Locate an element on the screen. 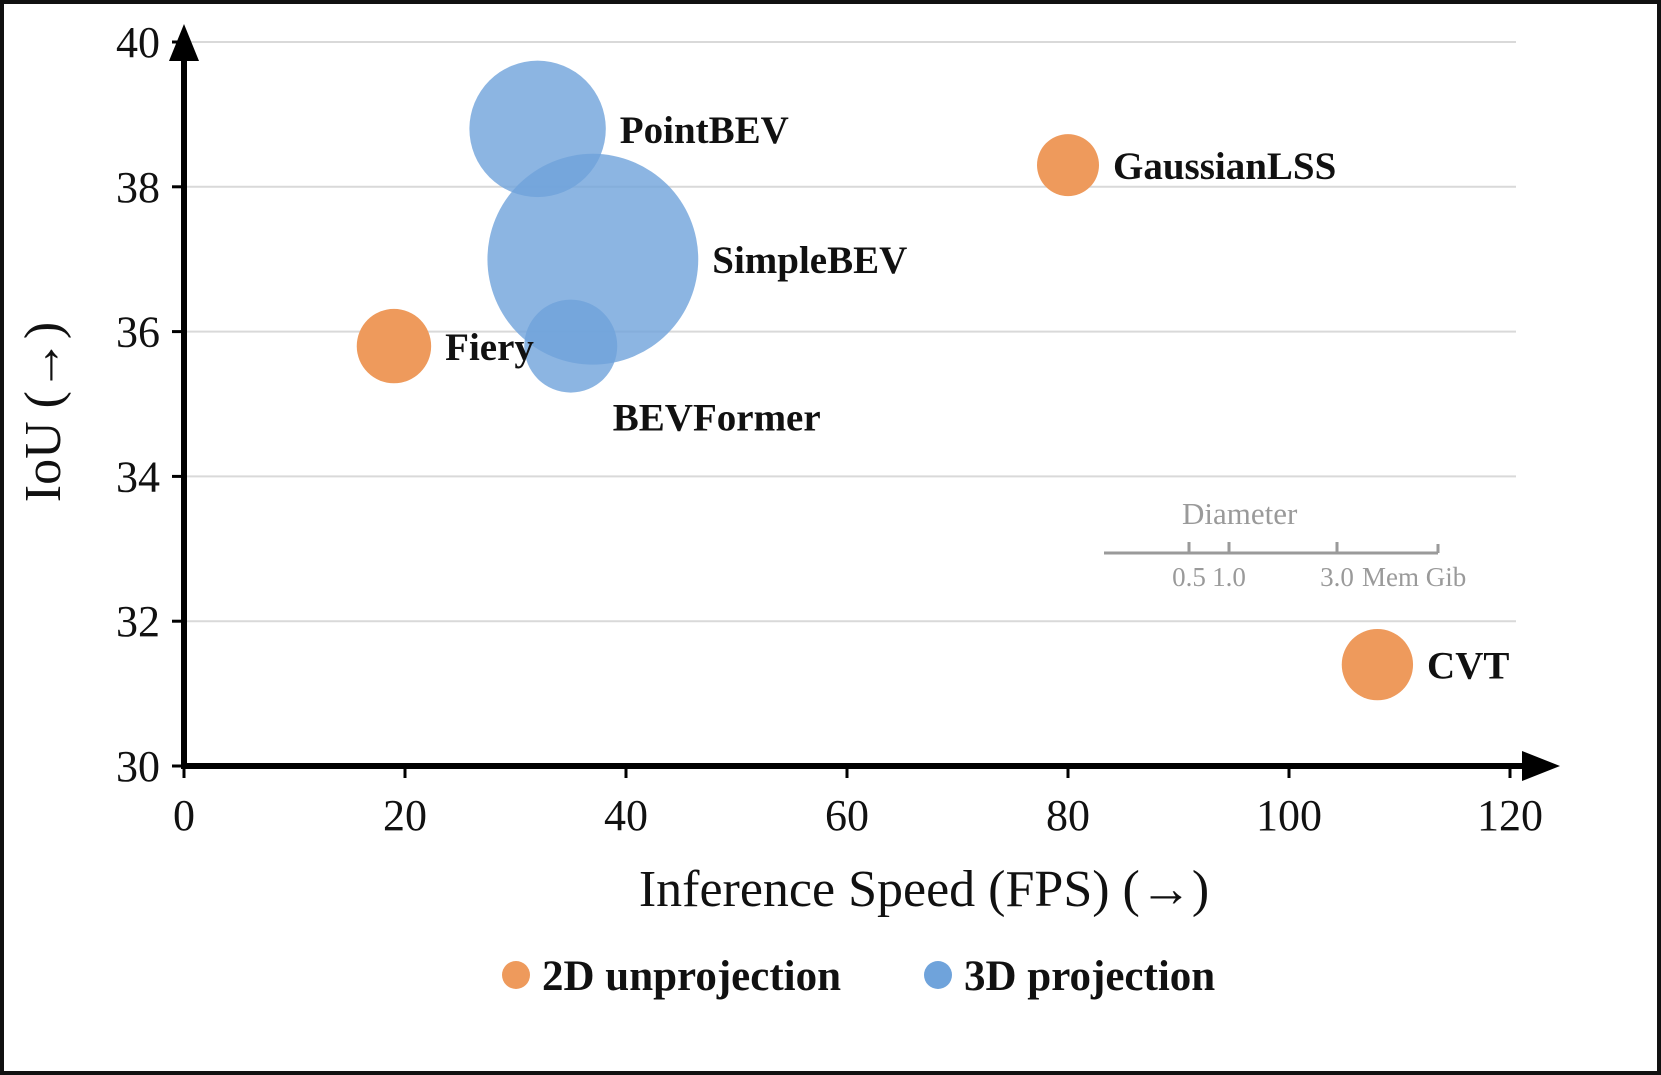 The width and height of the screenshot is (1661, 1075). x-tick-label: 20 is located at coordinates (405, 815).